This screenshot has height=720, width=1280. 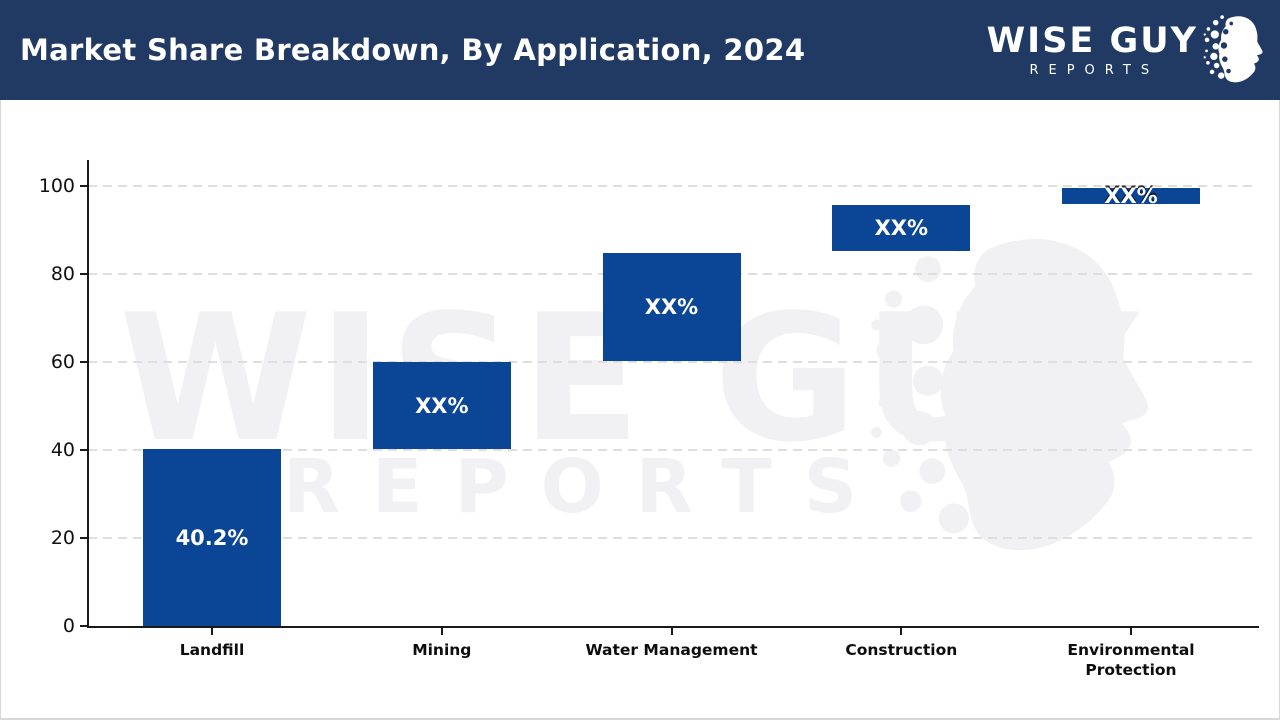 I want to click on x-axis-spine, so click(x=673, y=627).